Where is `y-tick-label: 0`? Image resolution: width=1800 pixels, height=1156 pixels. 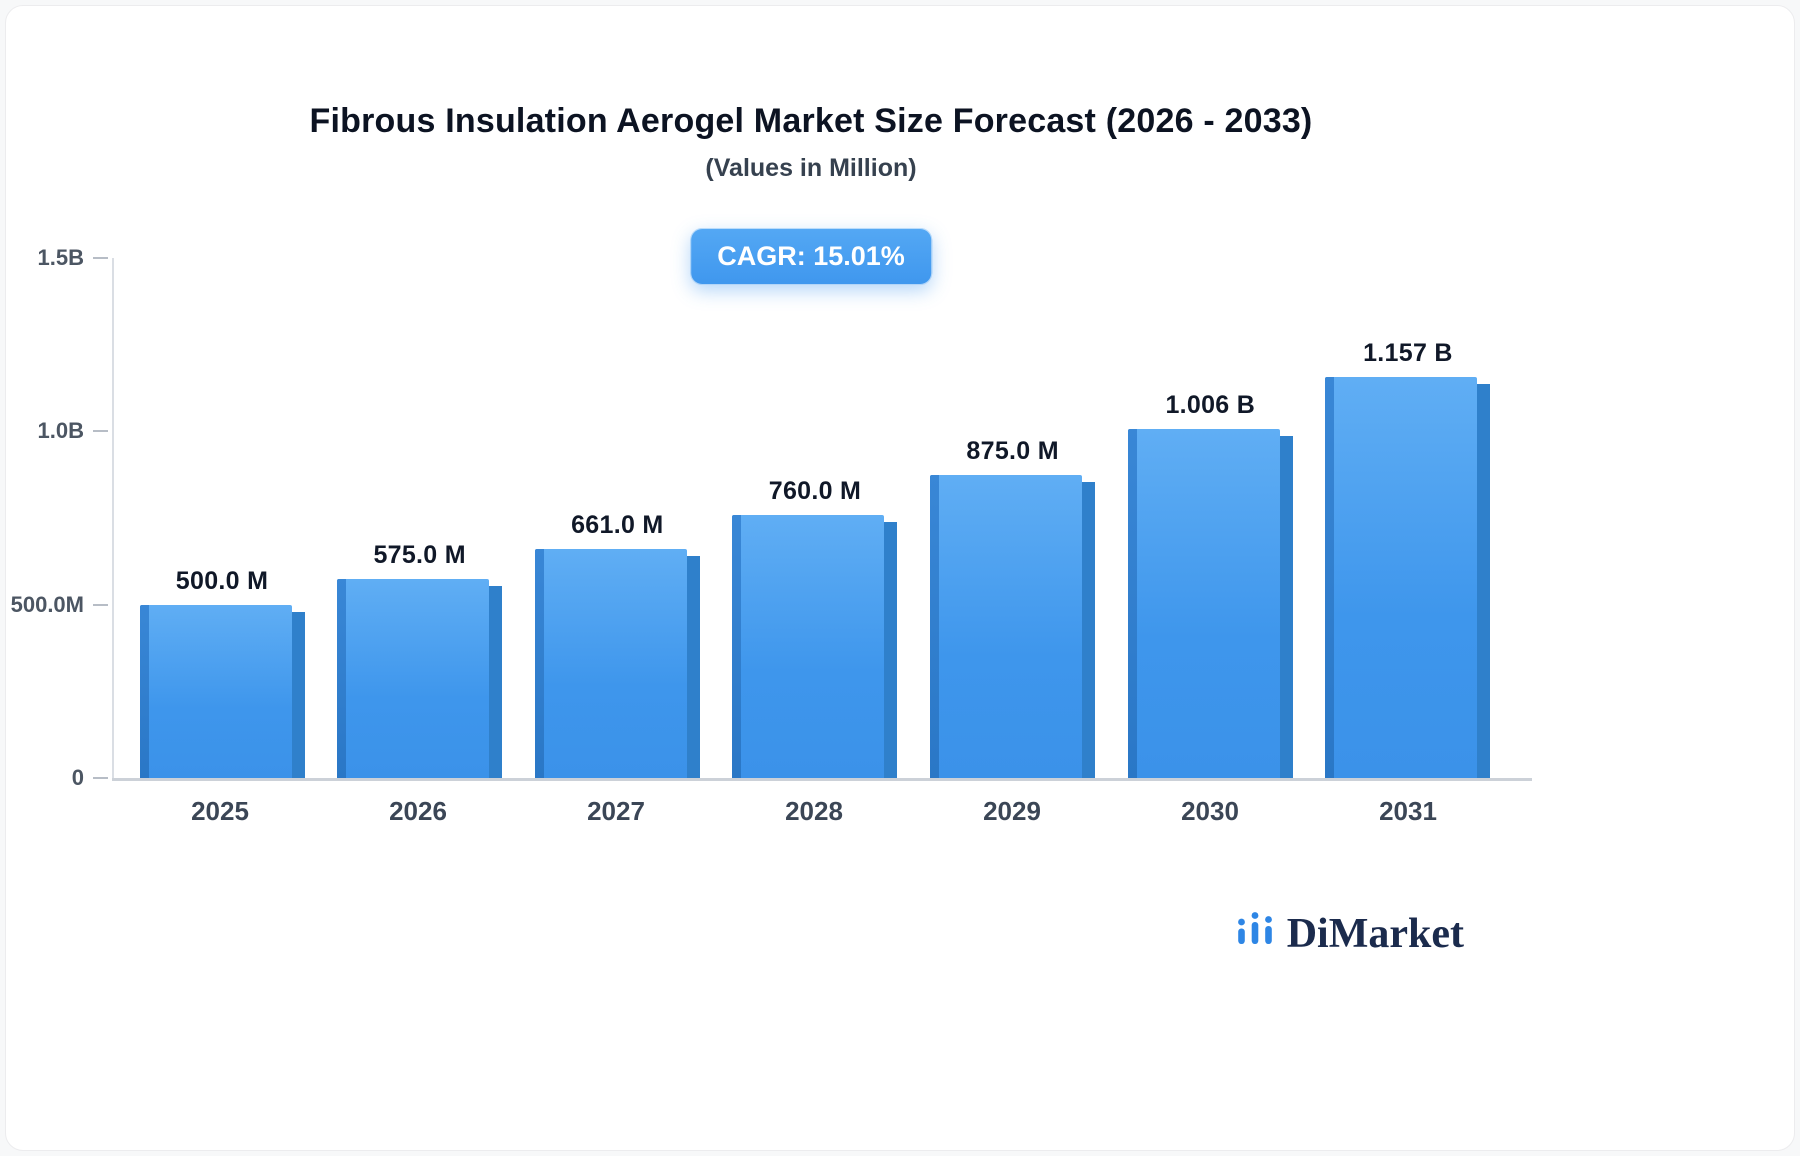
y-tick-label: 0 is located at coordinates (90, 778).